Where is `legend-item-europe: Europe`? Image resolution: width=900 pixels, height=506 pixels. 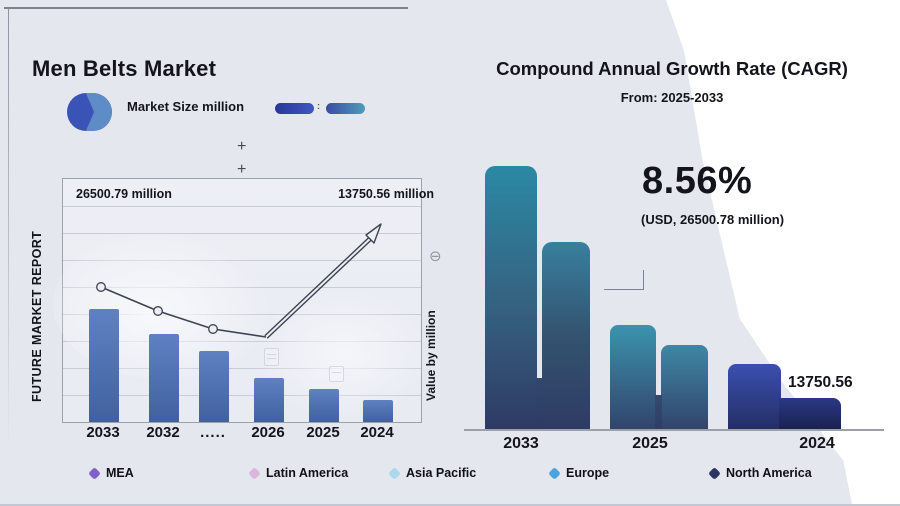 legend-item-europe: Europe is located at coordinates (579, 473).